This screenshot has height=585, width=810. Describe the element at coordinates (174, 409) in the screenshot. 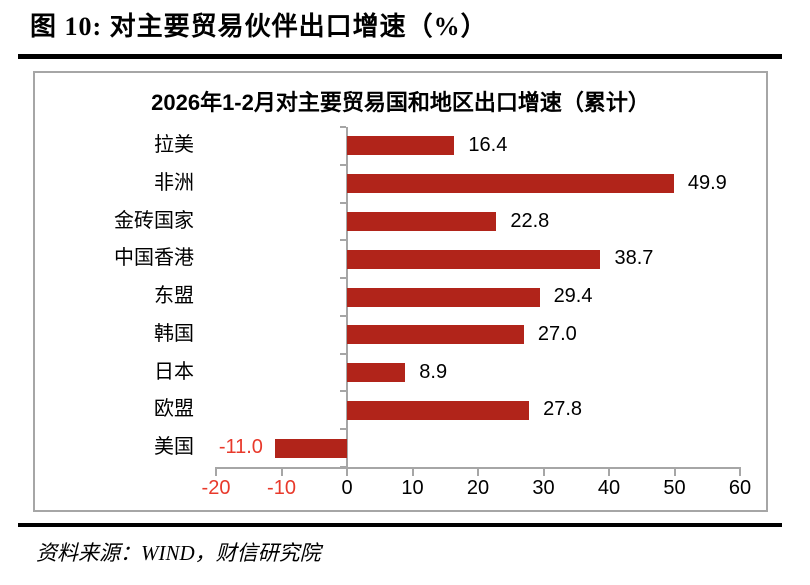

I see `category-label: 欧盟` at that location.